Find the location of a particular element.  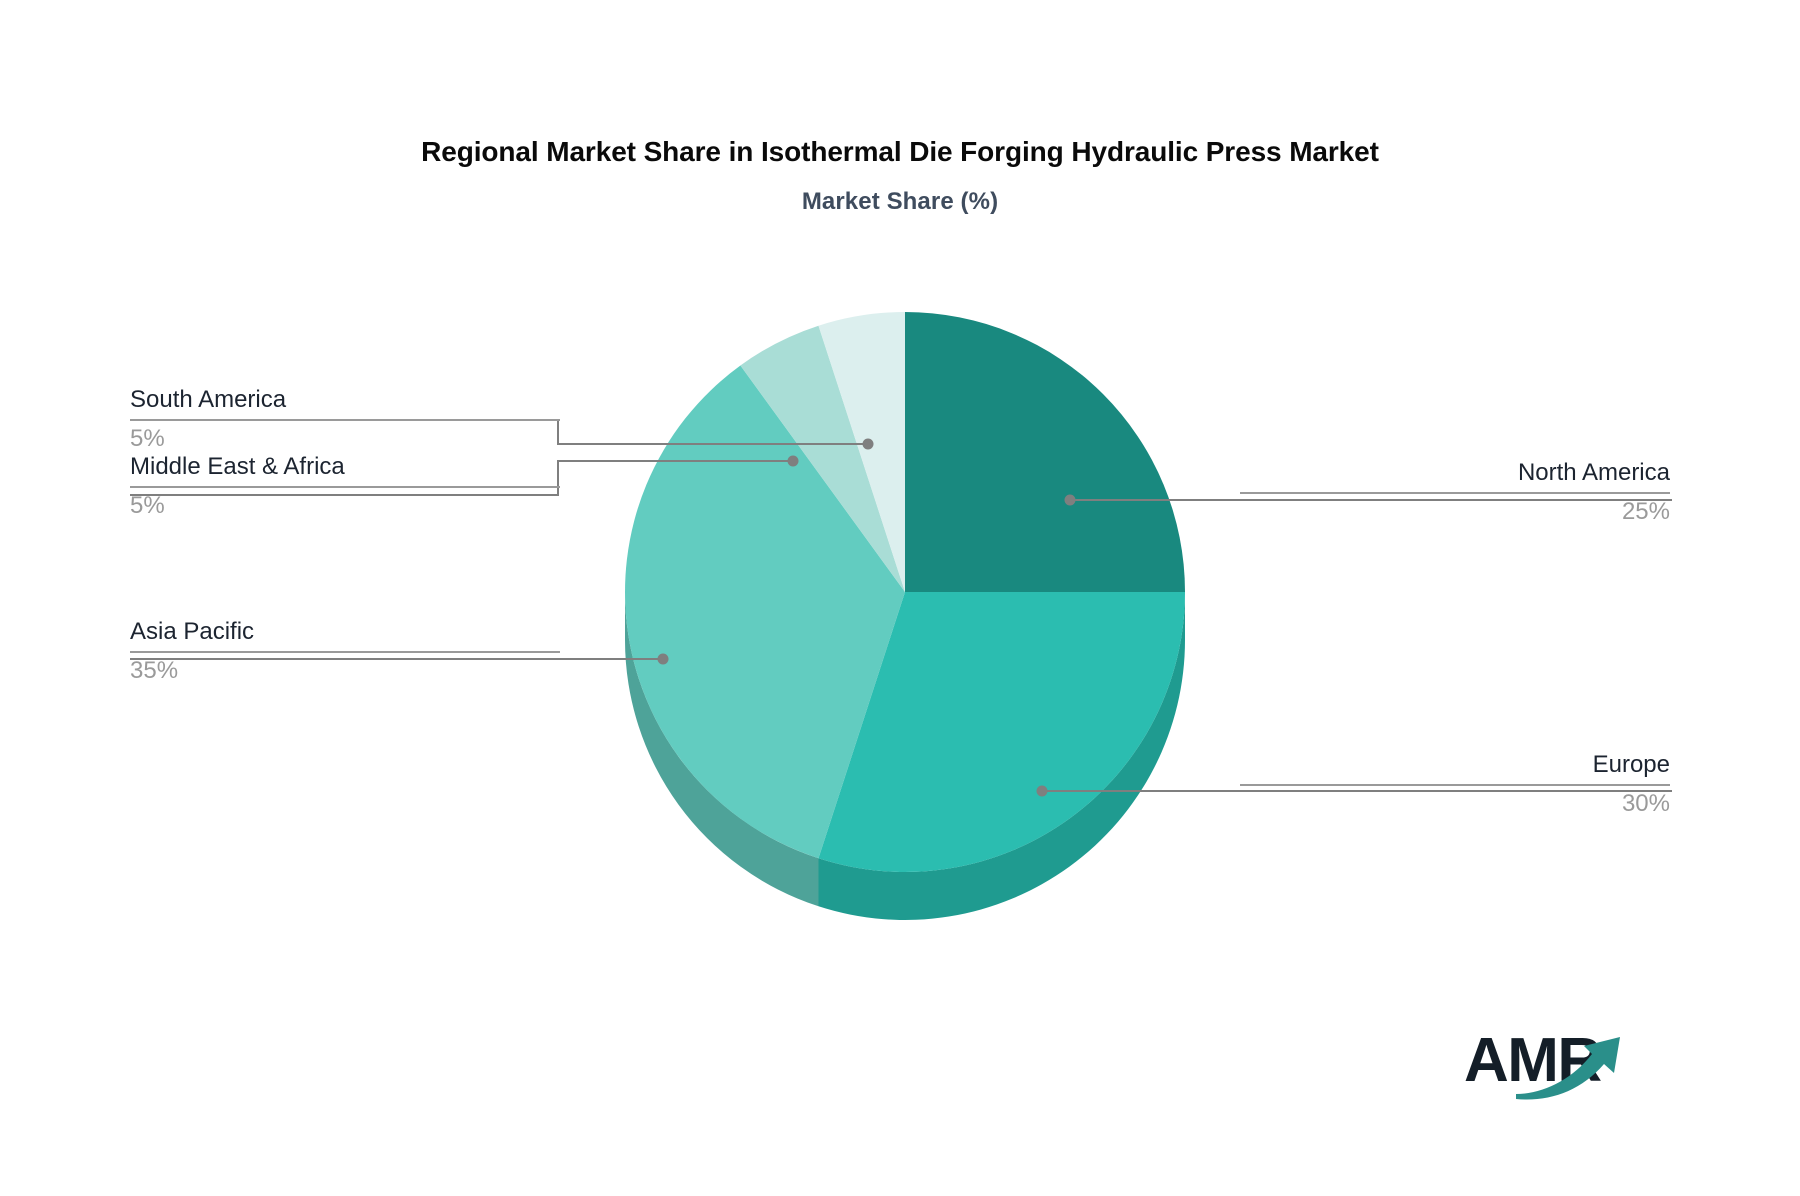

pie-slice-europe is located at coordinates (1002, 732).